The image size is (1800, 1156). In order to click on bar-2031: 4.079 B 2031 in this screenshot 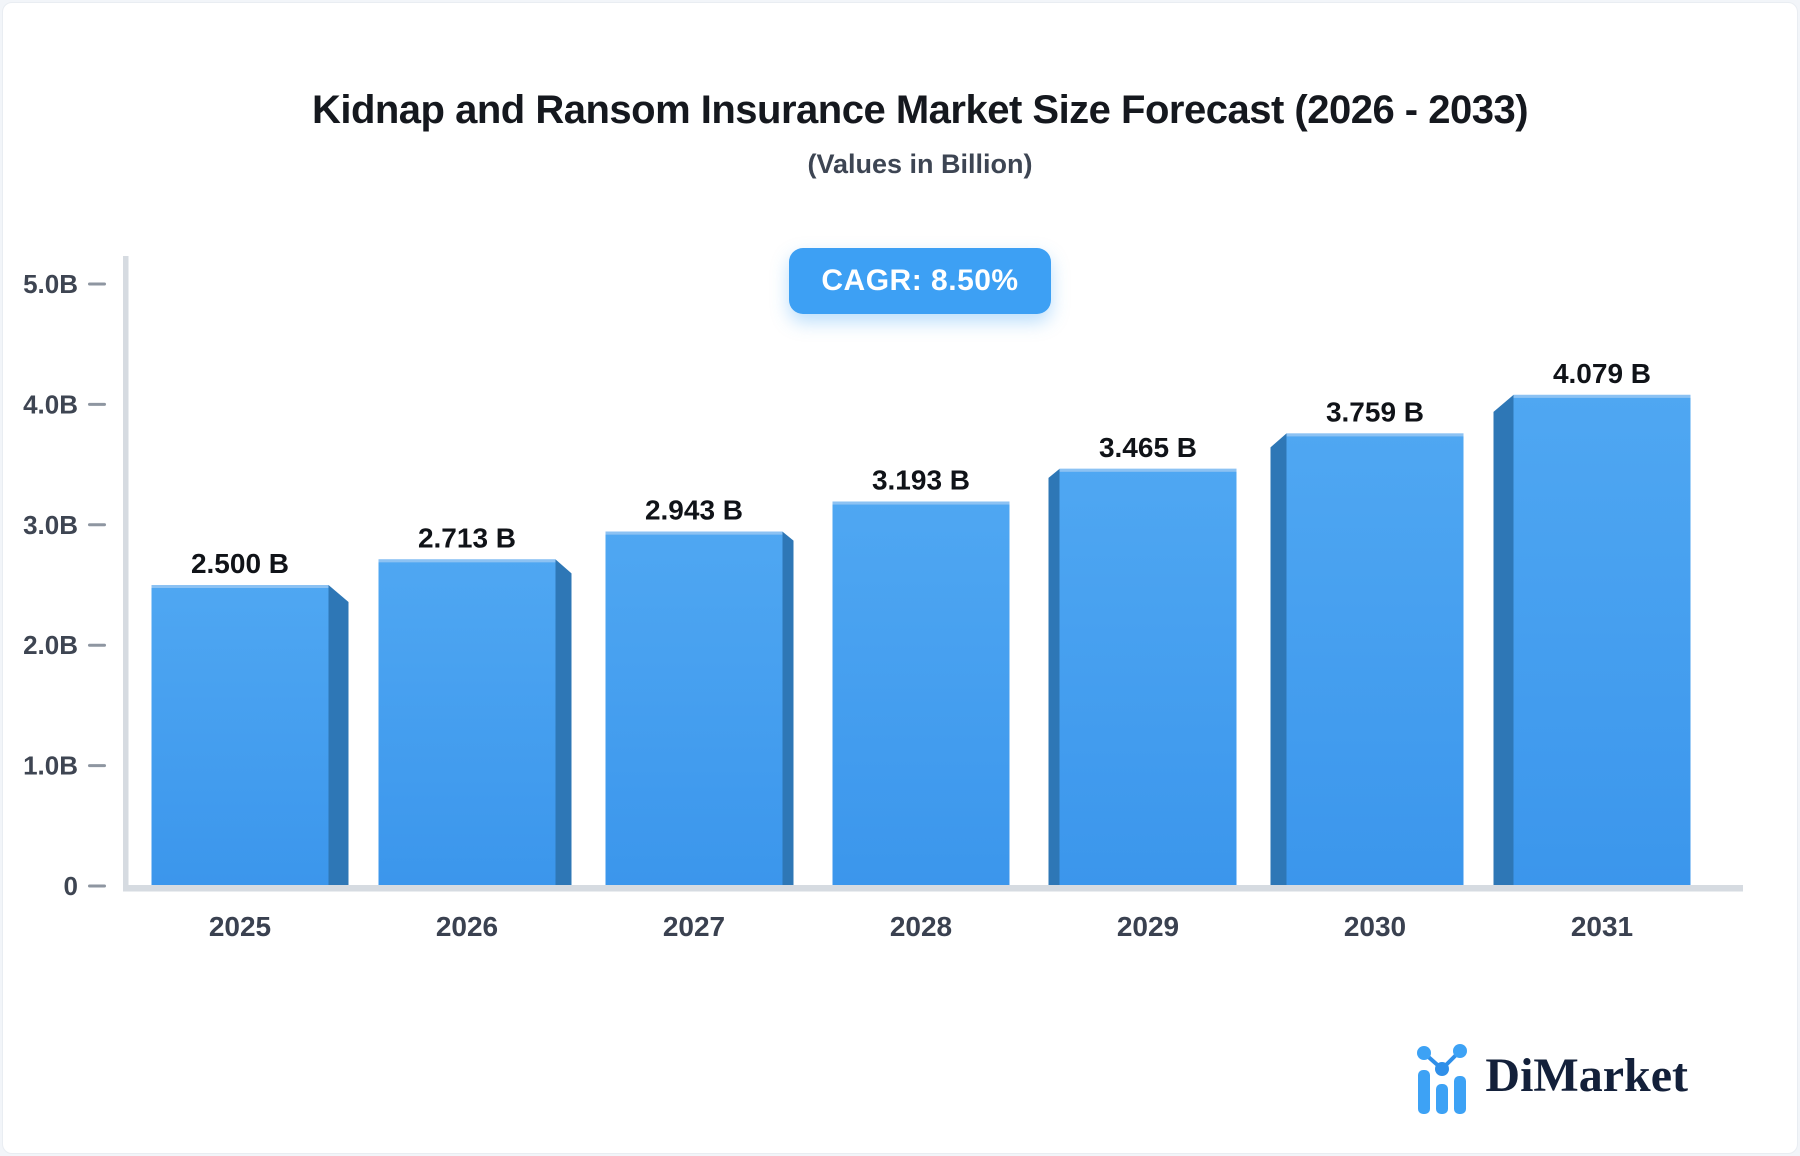, I will do `click(1592, 650)`.